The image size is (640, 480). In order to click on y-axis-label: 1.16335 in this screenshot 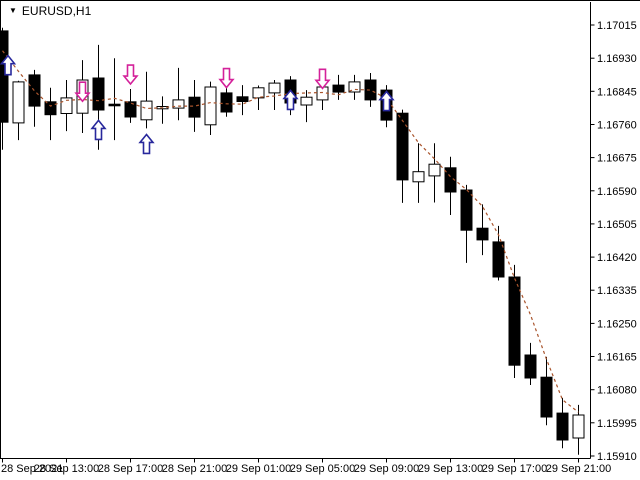, I will do `click(617, 291)`.